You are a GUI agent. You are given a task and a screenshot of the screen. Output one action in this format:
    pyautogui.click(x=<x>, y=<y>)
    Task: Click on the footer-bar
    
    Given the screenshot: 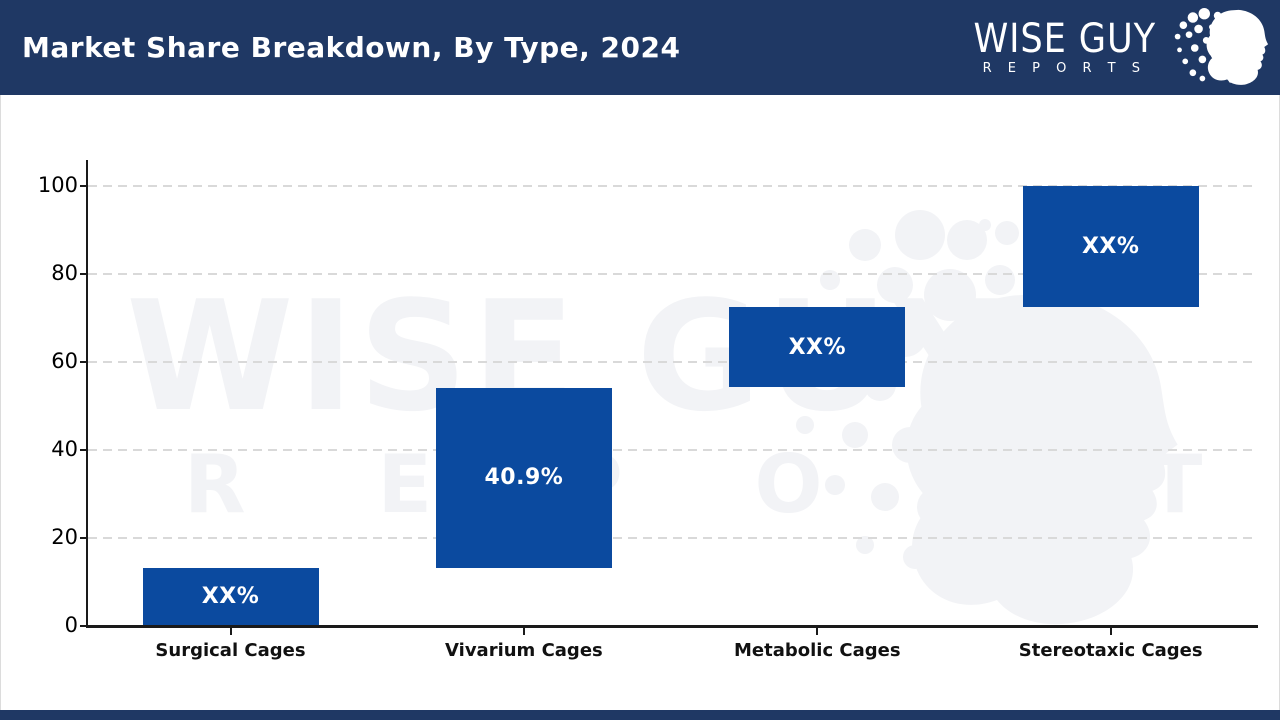 What is the action you would take?
    pyautogui.click(x=640, y=715)
    